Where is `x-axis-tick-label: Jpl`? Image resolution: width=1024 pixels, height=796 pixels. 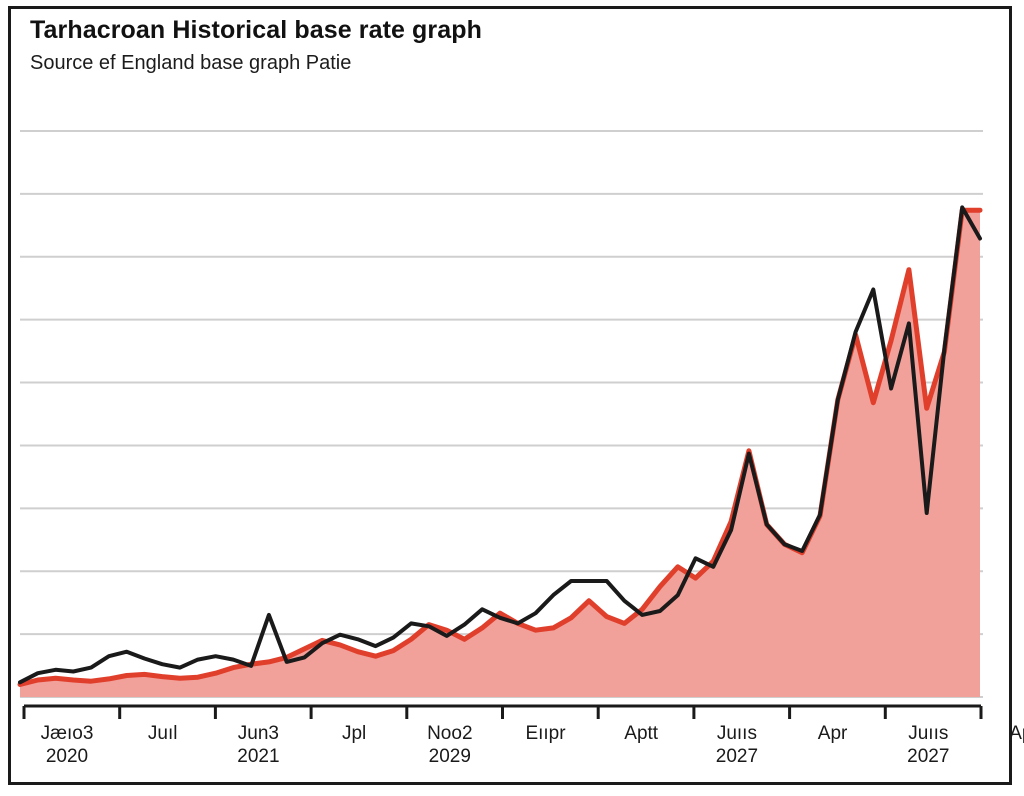 x-axis-tick-label: Jpl is located at coordinates (354, 733).